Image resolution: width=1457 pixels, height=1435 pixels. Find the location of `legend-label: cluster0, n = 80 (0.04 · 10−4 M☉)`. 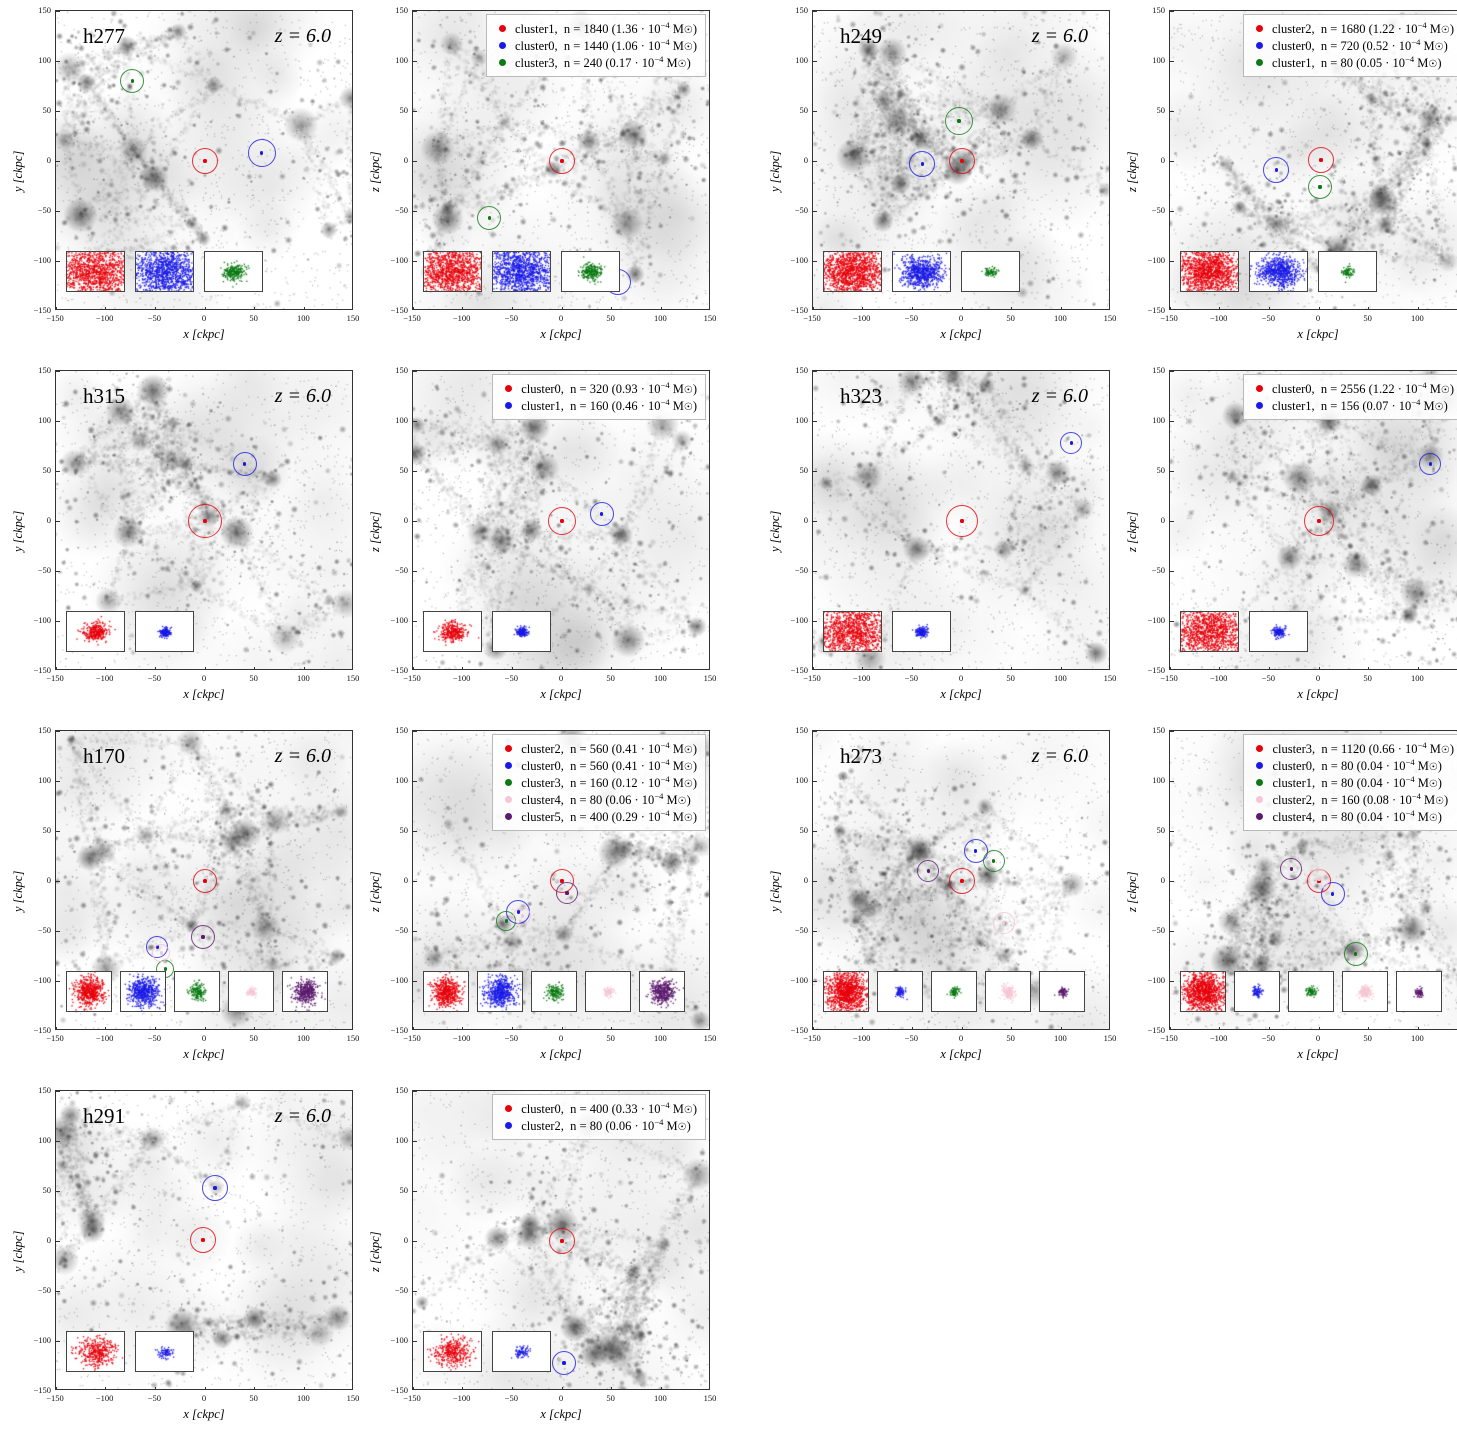

legend-label: cluster0, n = 80 (0.04 · 10−4 M☉) is located at coordinates (1357, 765).